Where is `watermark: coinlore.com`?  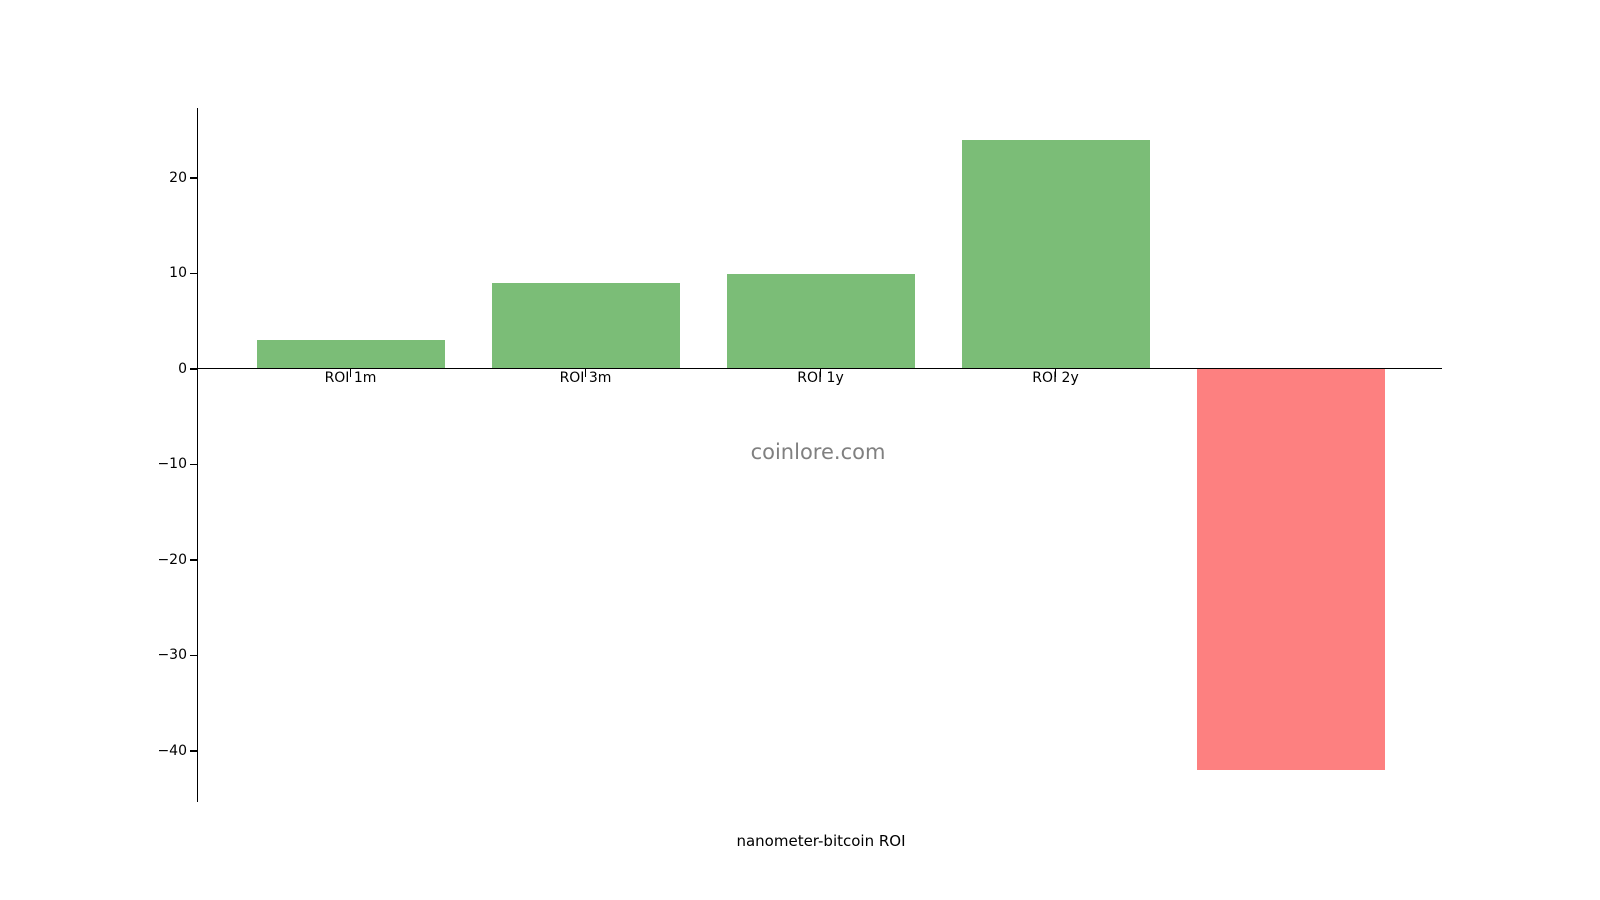 watermark: coinlore.com is located at coordinates (818, 452).